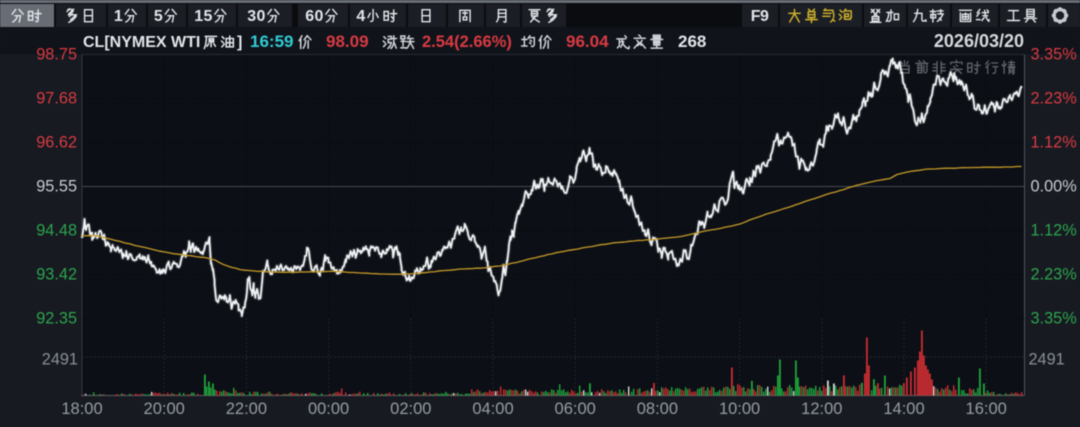  What do you see at coordinates (271, 41) in the screenshot?
I see `svg-text: 16:59` at bounding box center [271, 41].